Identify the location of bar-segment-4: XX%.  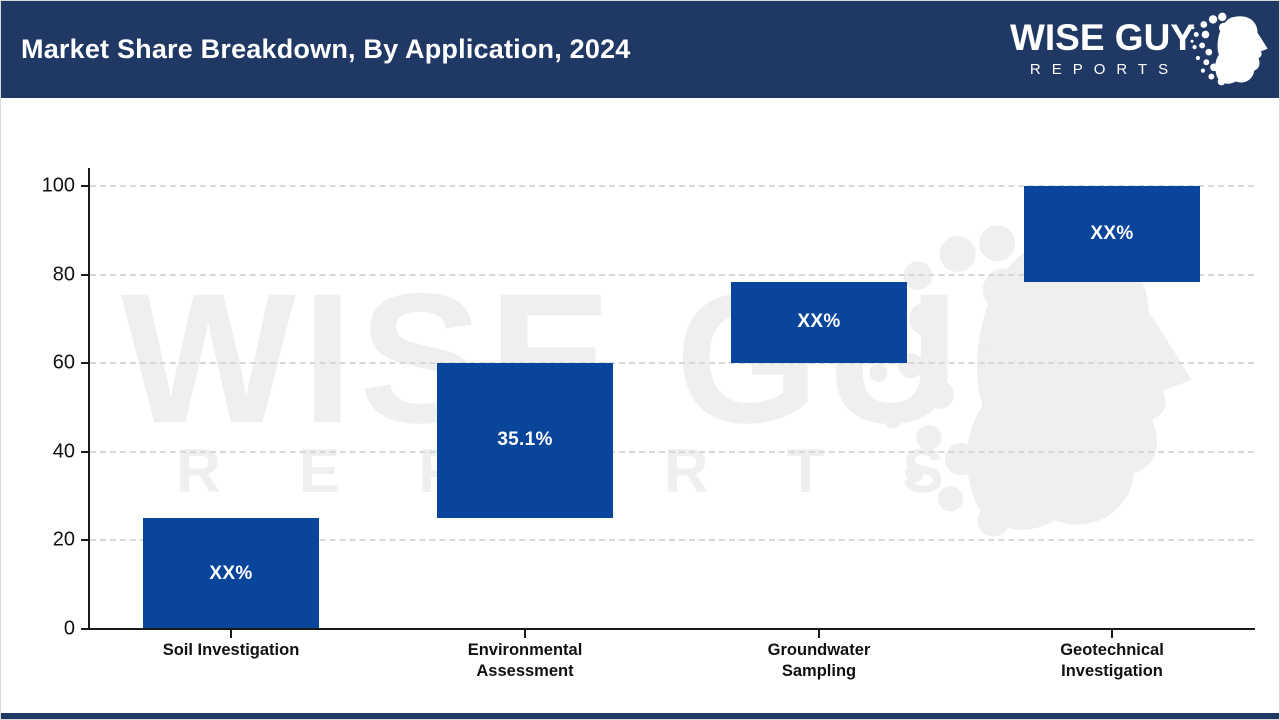
(1112, 234).